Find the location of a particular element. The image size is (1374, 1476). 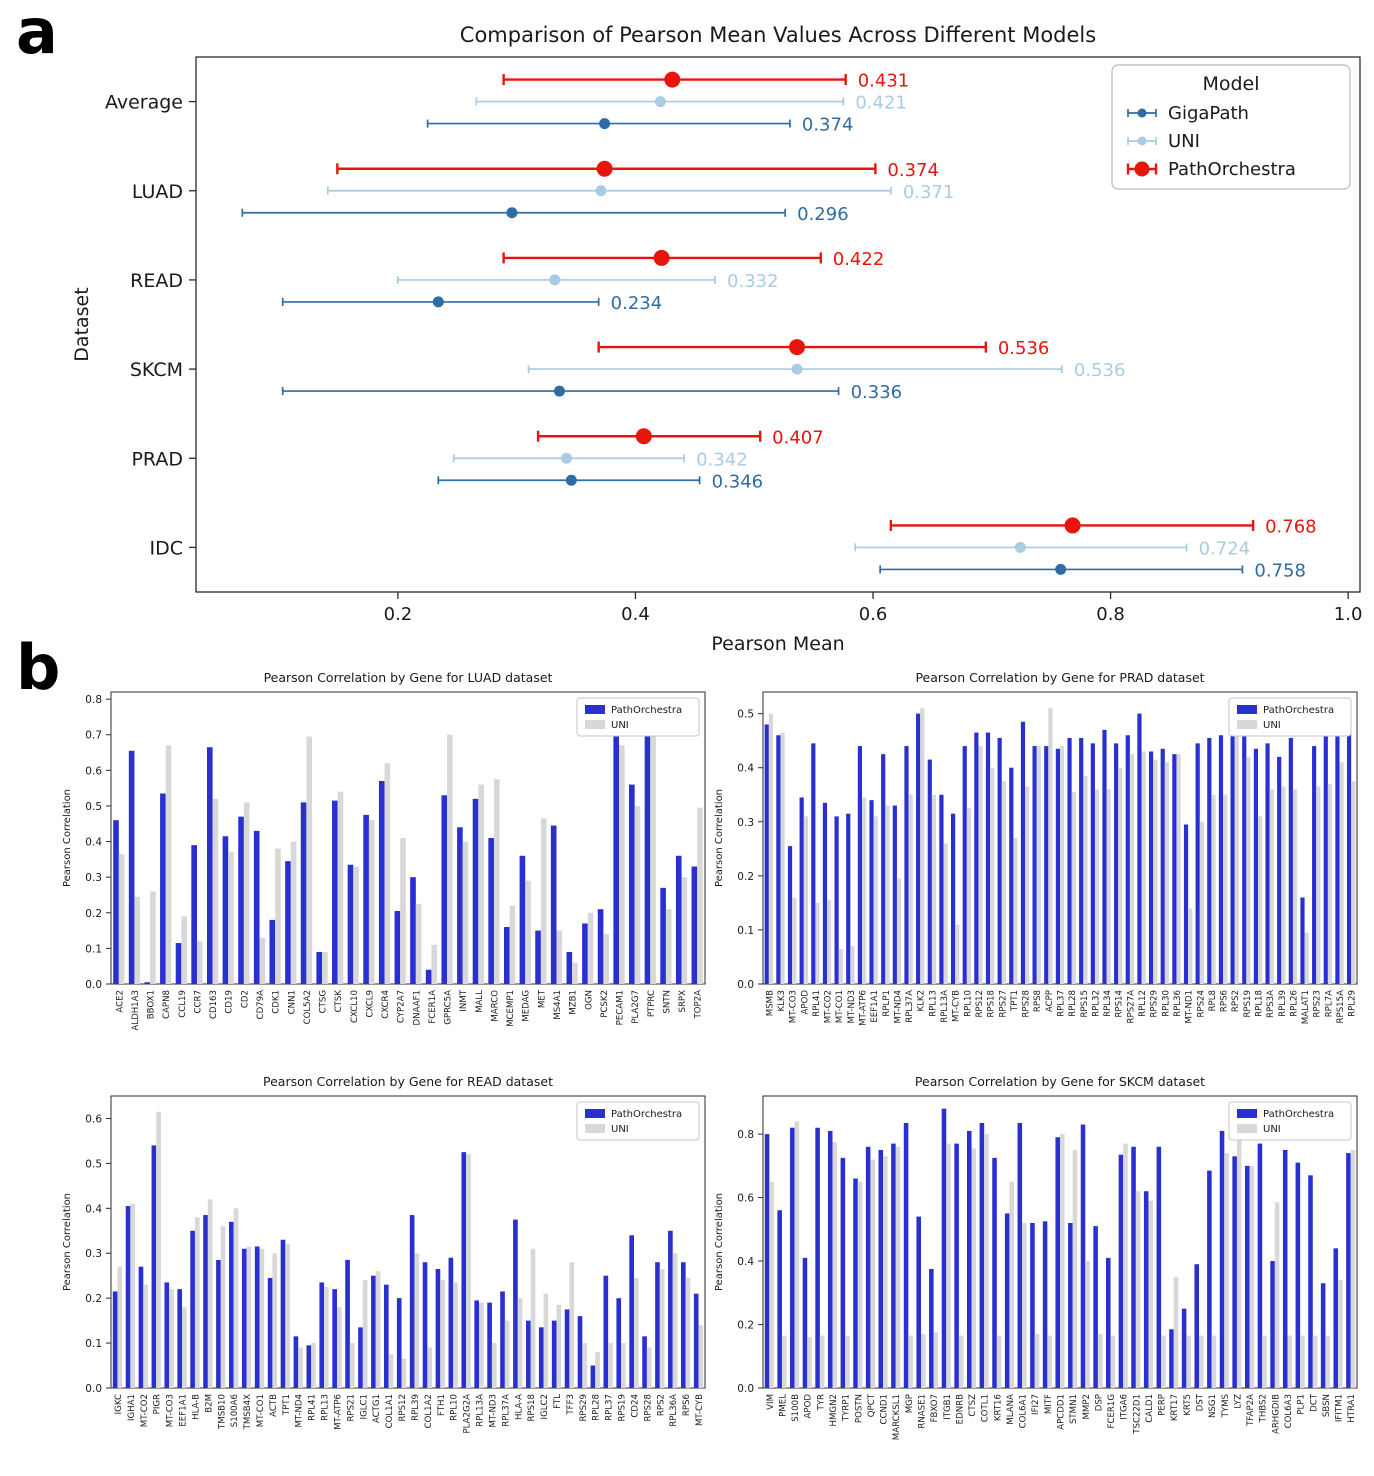

value-label: 0.768 is located at coordinates (1291, 526).